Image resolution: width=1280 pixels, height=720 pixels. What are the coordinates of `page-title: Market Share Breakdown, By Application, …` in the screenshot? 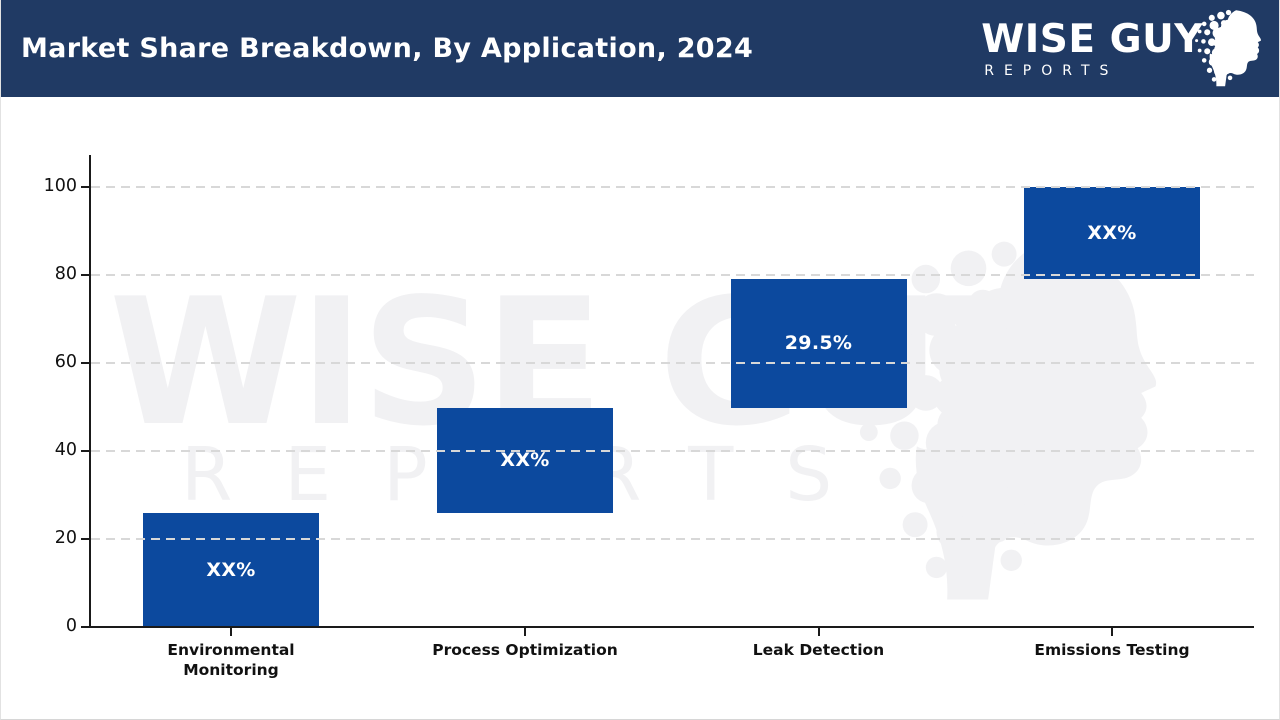 It's located at (387, 48).